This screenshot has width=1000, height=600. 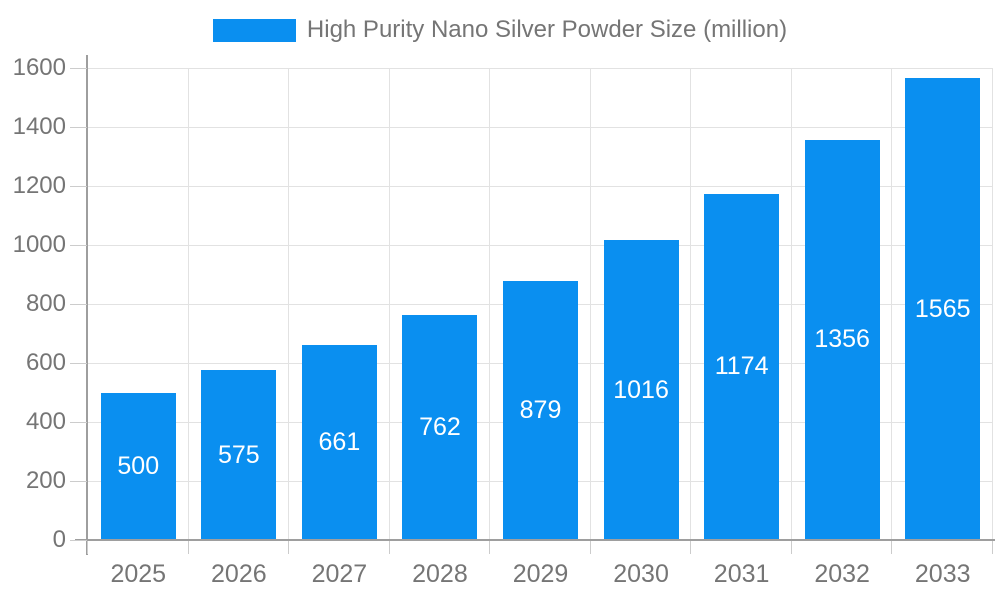 I want to click on x-tick-label: 2026, so click(x=239, y=574).